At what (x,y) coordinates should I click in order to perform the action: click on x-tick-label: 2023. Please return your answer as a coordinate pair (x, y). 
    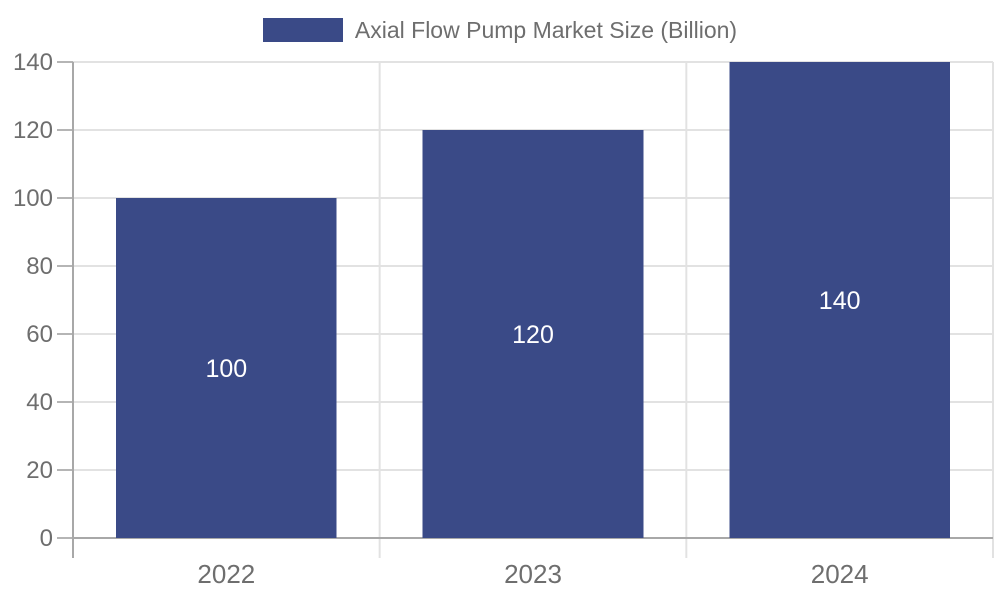
    Looking at the image, I should click on (533, 574).